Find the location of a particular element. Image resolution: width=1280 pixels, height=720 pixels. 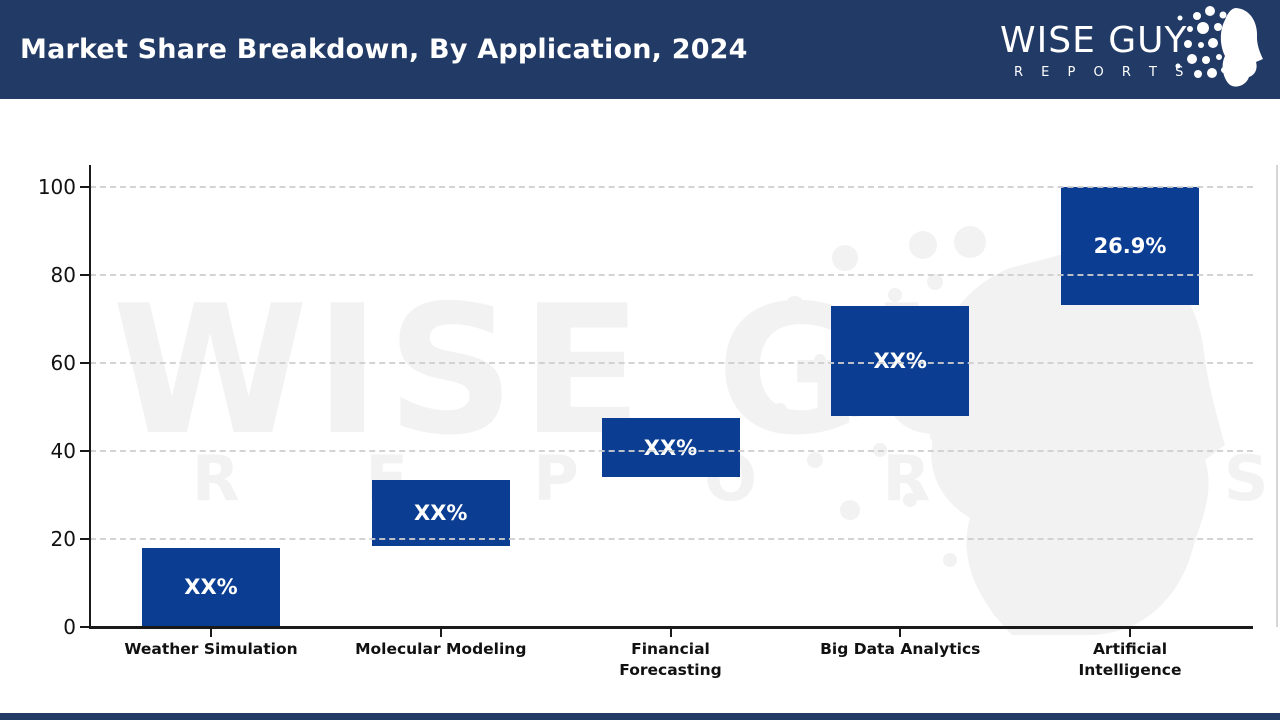

x-tick-financial-forecasting is located at coordinates (670, 633).